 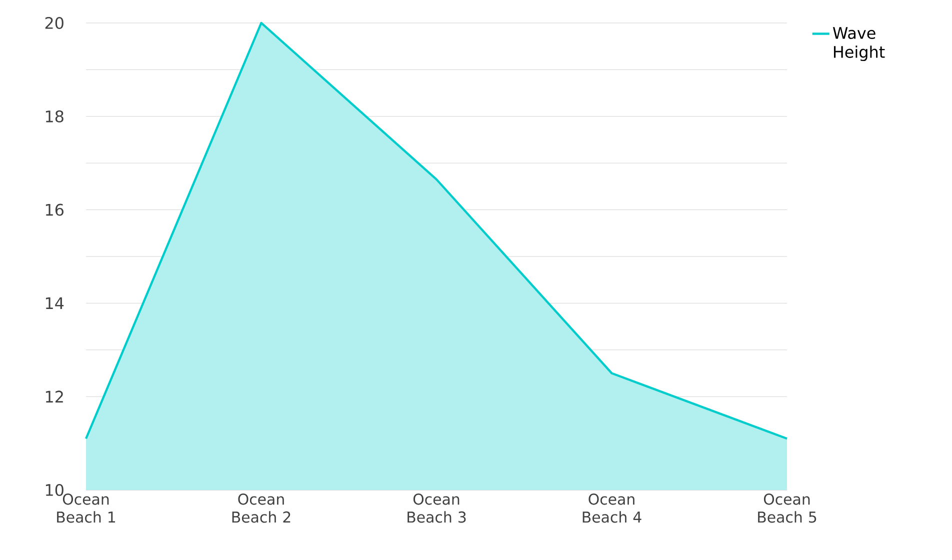 I want to click on y-tick-label: 10, so click(x=55, y=490).